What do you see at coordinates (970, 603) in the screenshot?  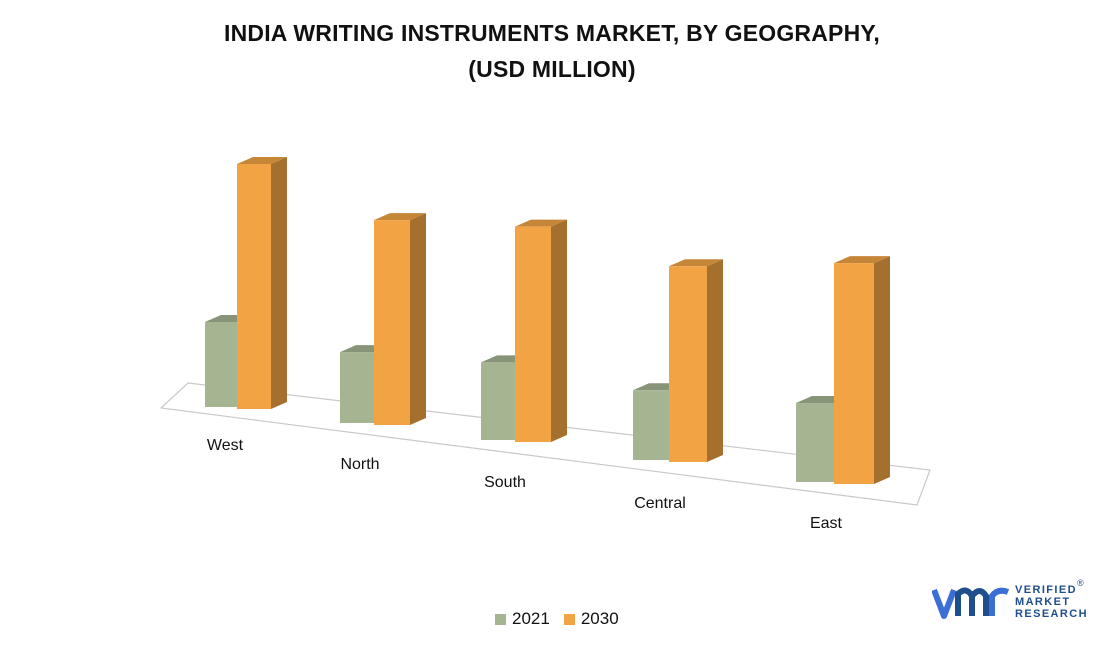 I see `vmr-logo-icon` at bounding box center [970, 603].